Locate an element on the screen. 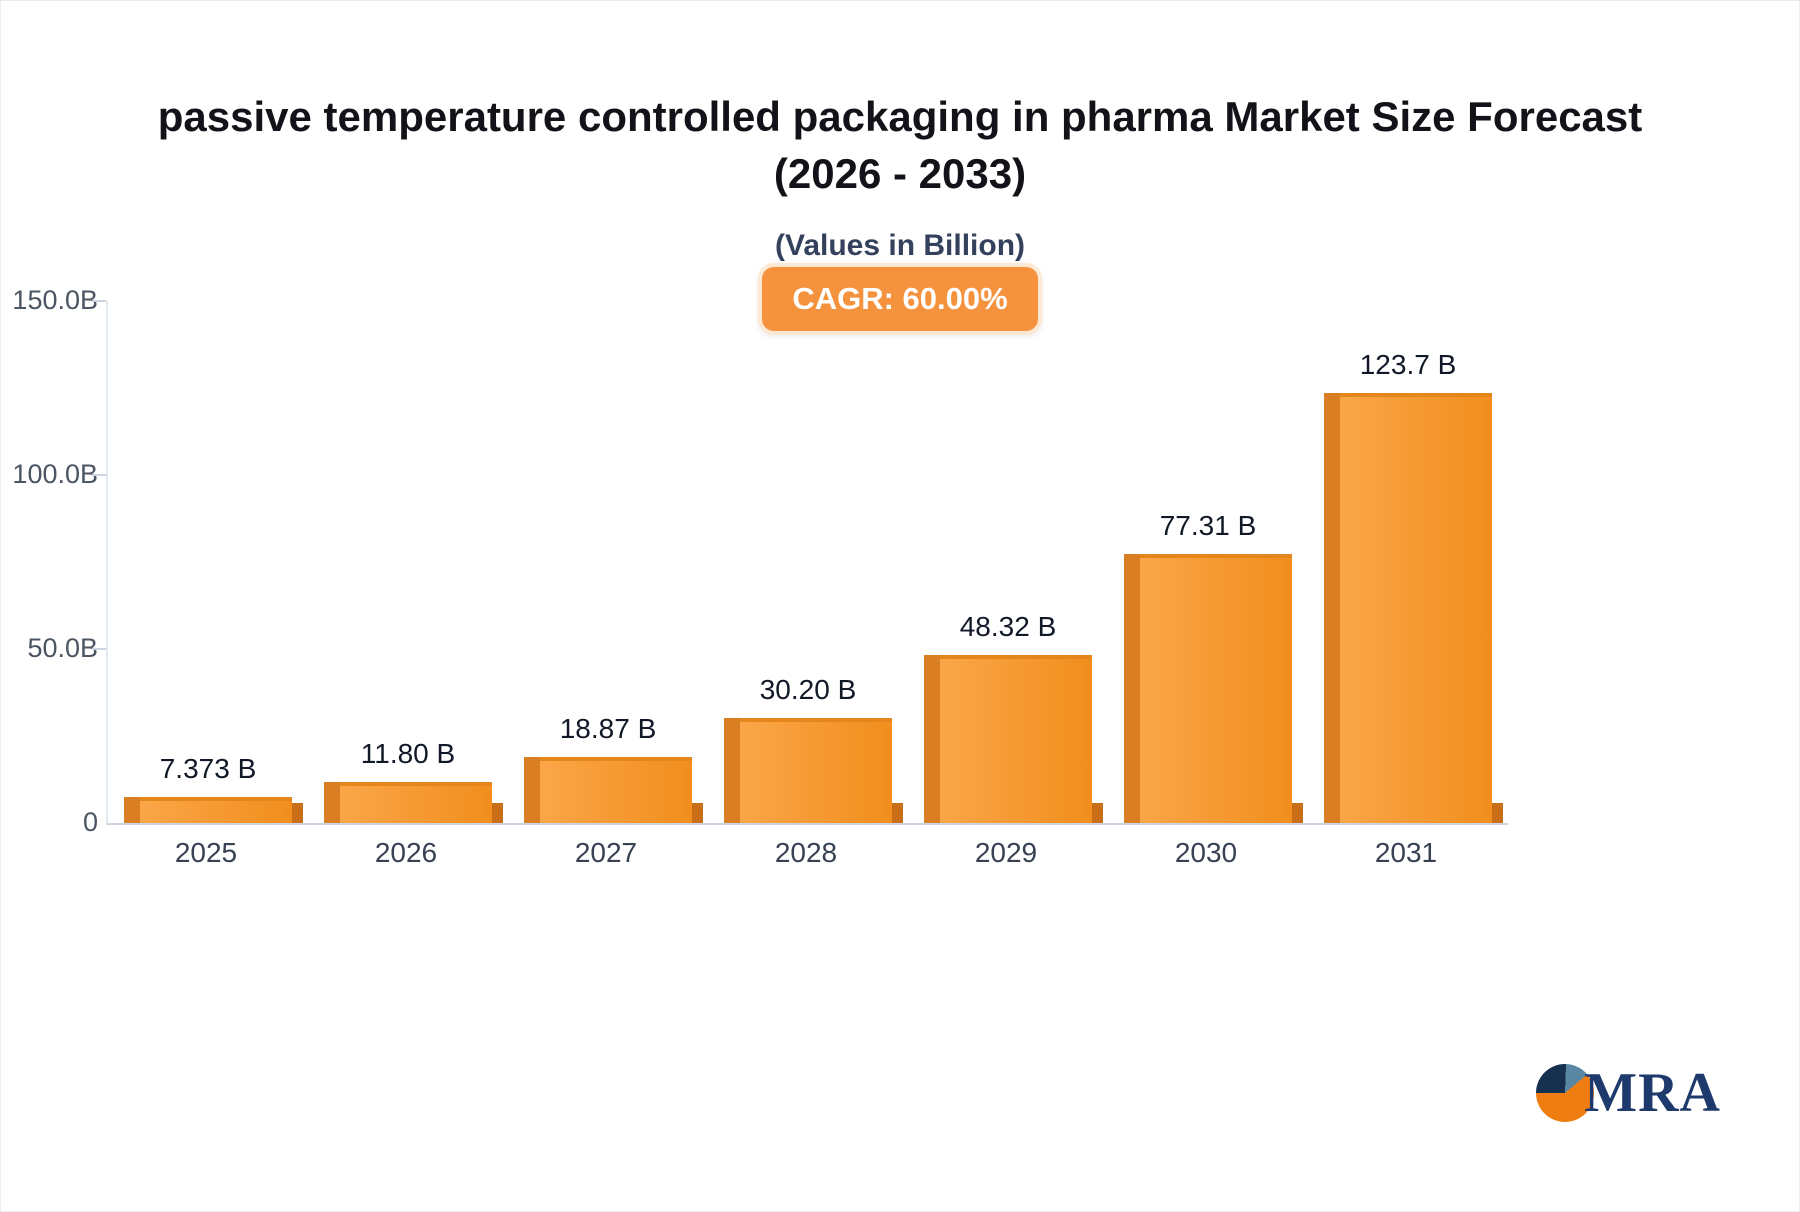  x-axis-label-2030: 2030 is located at coordinates (1206, 852).